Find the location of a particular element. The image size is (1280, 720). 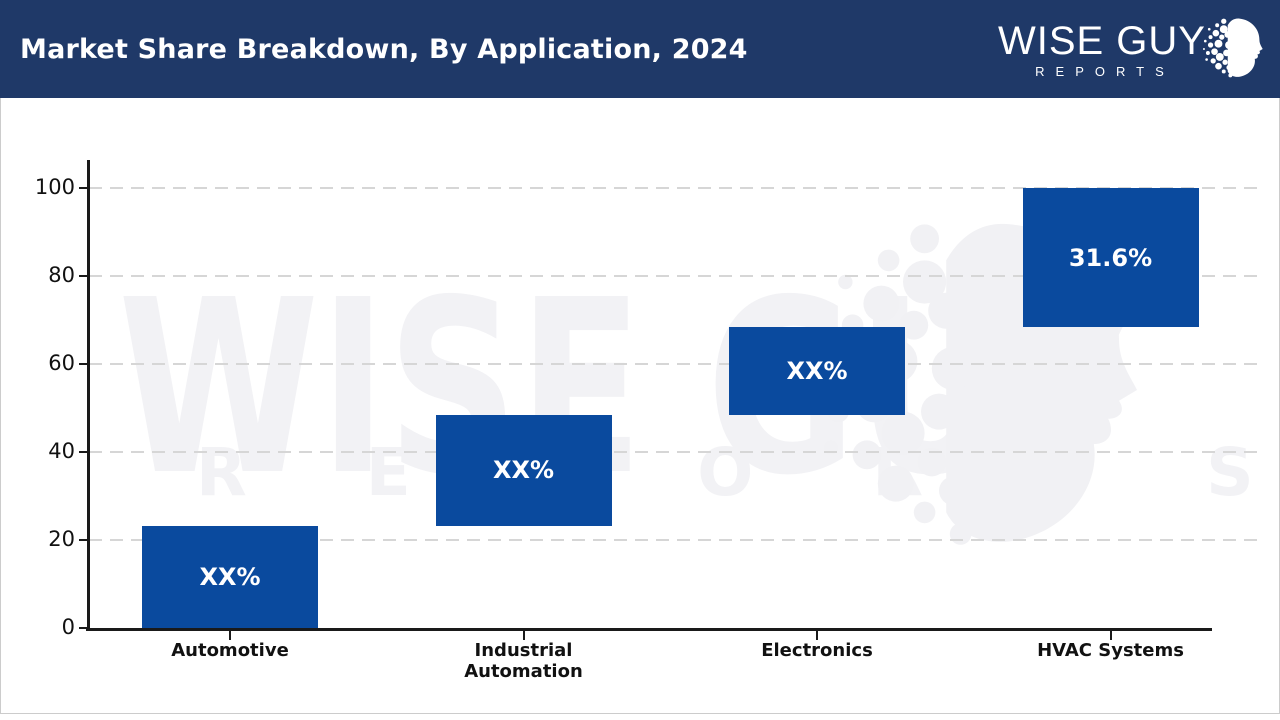

x-axis-line is located at coordinates (649, 629).